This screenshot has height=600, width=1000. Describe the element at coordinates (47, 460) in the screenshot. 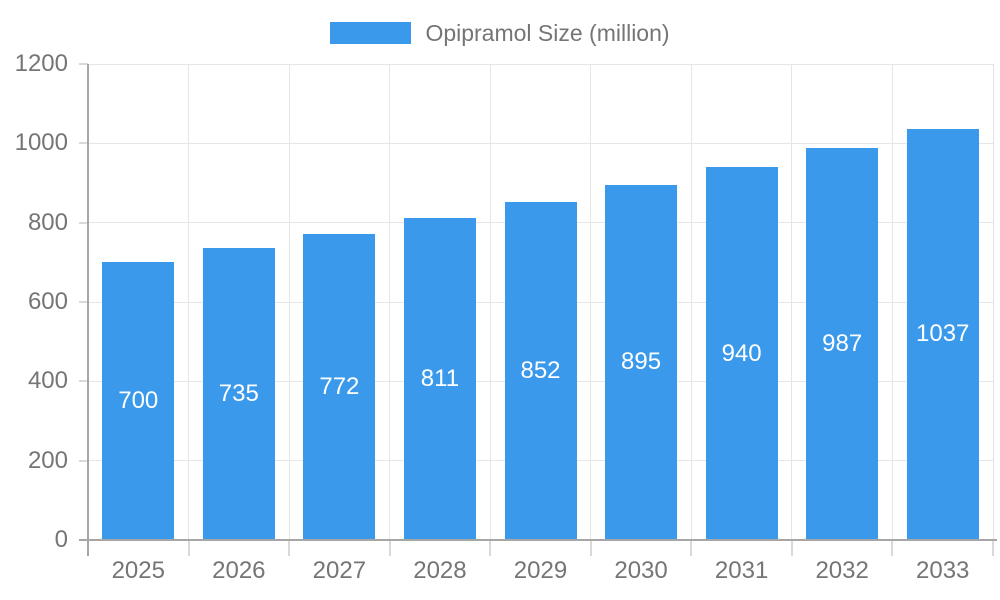

I see `y-axis-tick-label: 200` at that location.